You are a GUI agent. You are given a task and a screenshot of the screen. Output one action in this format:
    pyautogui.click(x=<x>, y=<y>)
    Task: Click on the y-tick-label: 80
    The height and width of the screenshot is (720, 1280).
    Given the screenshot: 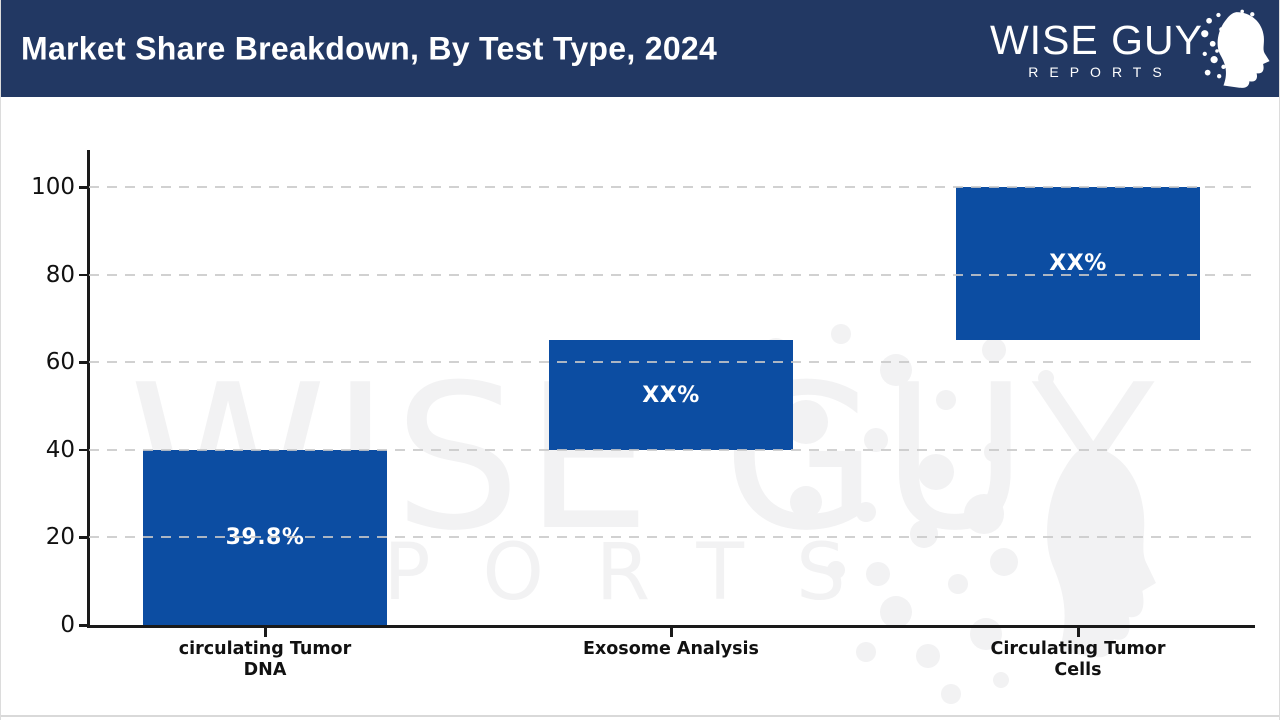 What is the action you would take?
    pyautogui.click(x=60, y=274)
    